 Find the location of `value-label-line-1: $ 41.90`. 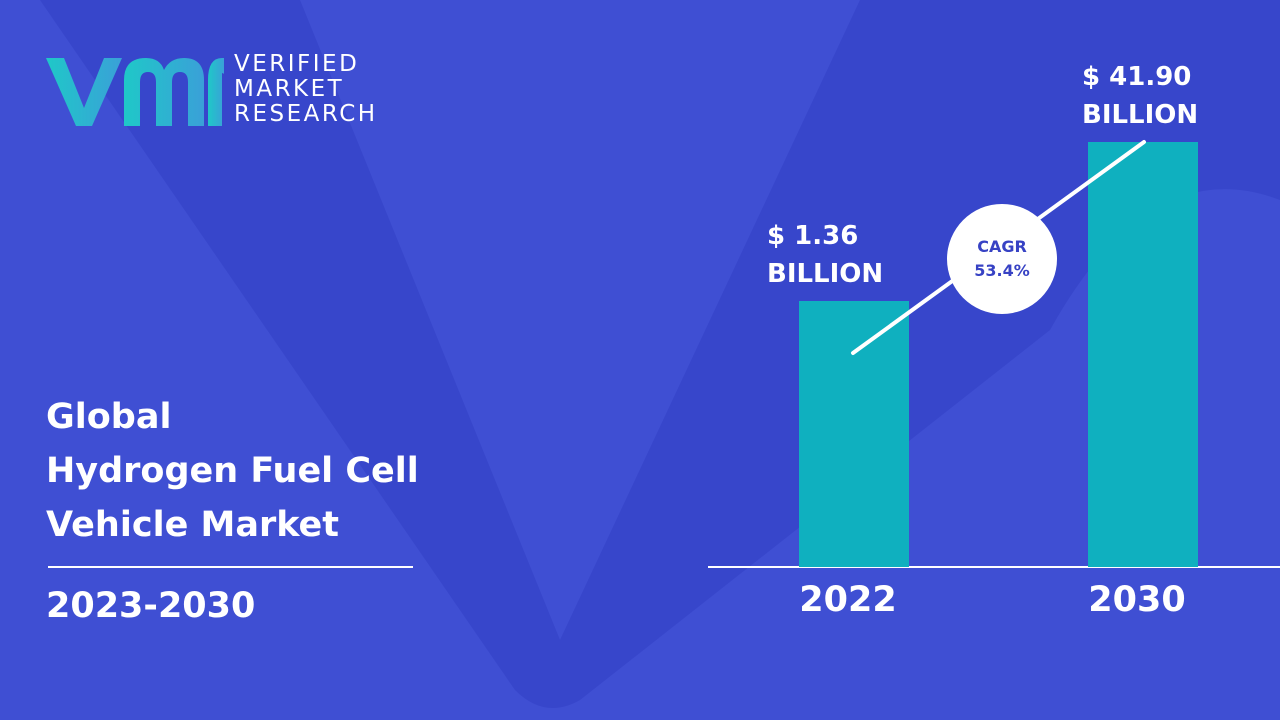

value-label-line-1: $ 41.90 is located at coordinates (1137, 77).